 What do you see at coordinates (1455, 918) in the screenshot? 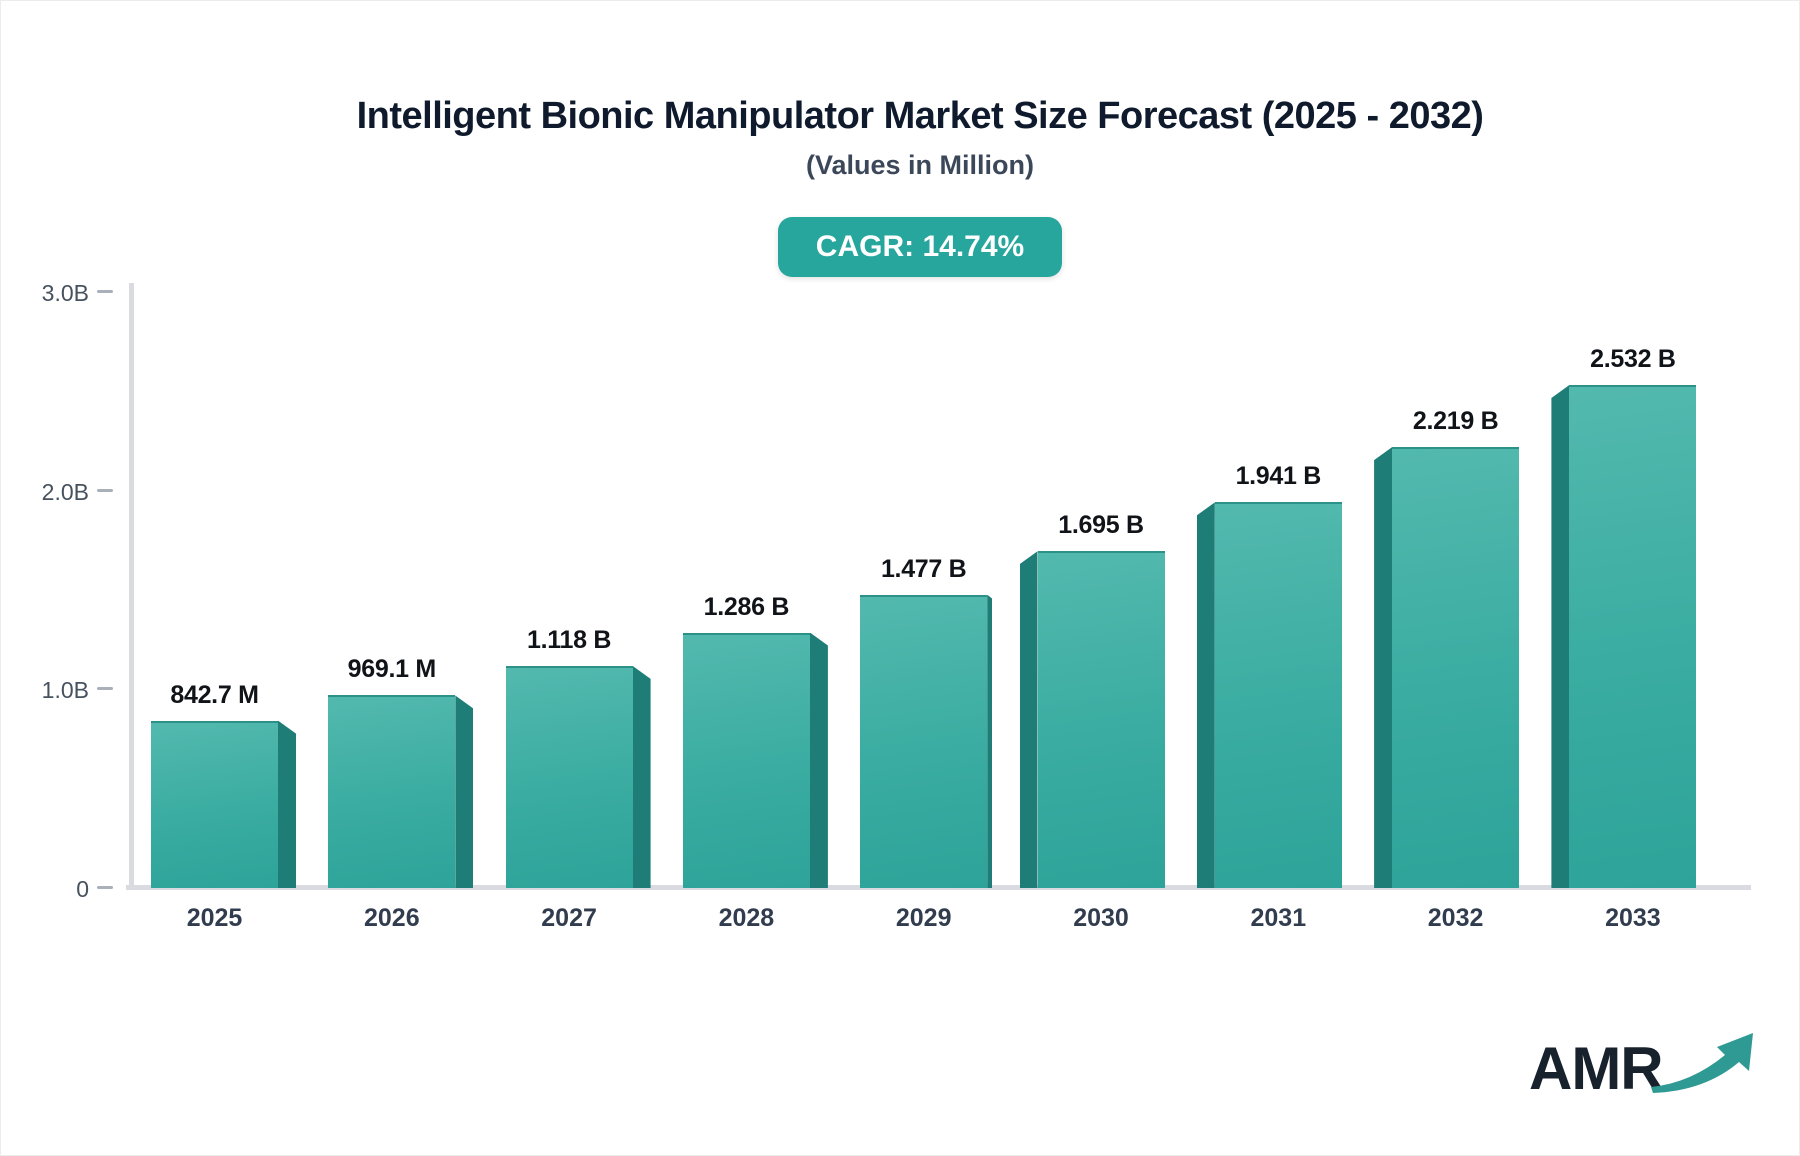
I see `x-category-label: 2032` at bounding box center [1455, 918].